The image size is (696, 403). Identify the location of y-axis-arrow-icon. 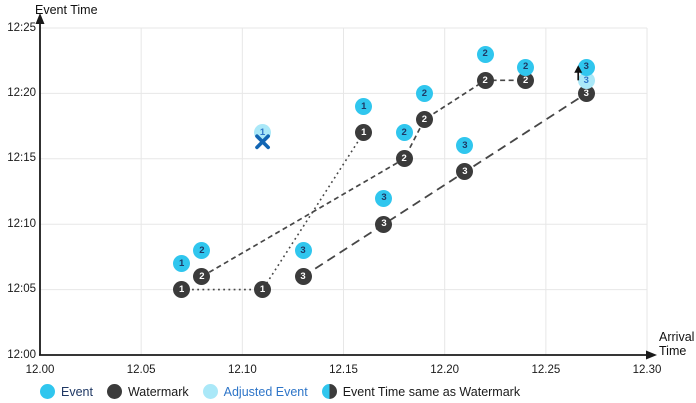
(40, 18).